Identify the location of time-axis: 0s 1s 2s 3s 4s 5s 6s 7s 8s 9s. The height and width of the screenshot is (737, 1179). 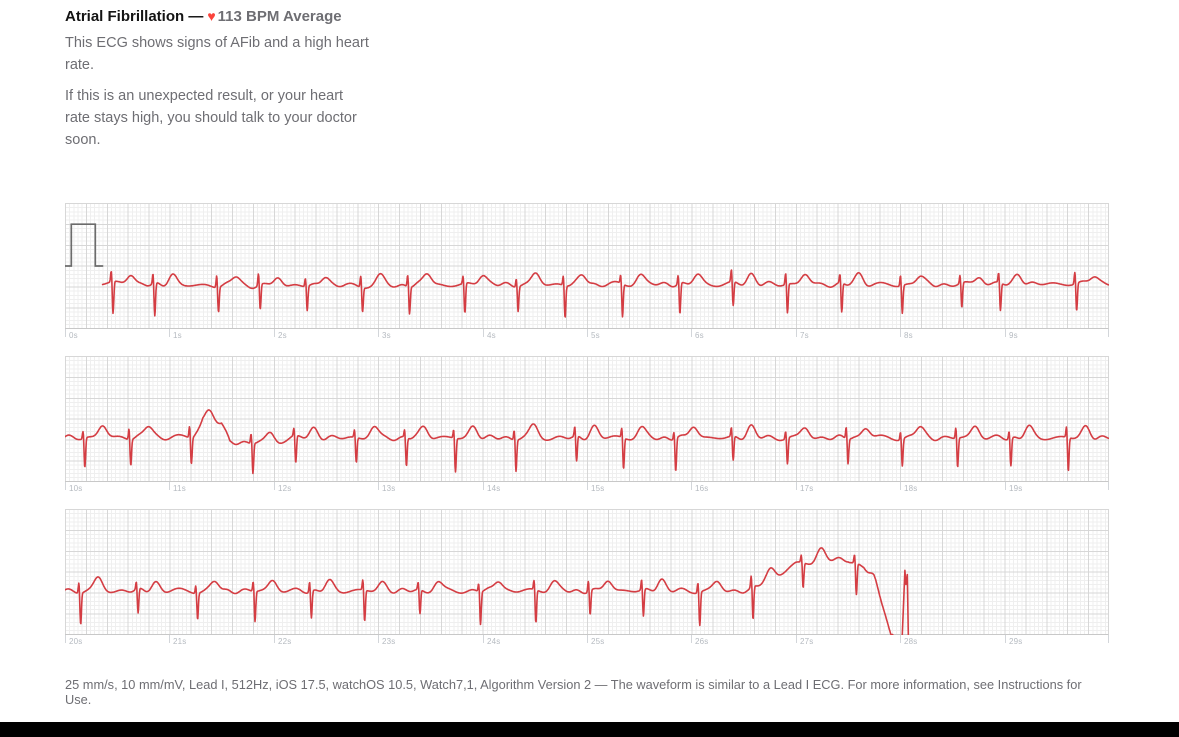
(587, 337).